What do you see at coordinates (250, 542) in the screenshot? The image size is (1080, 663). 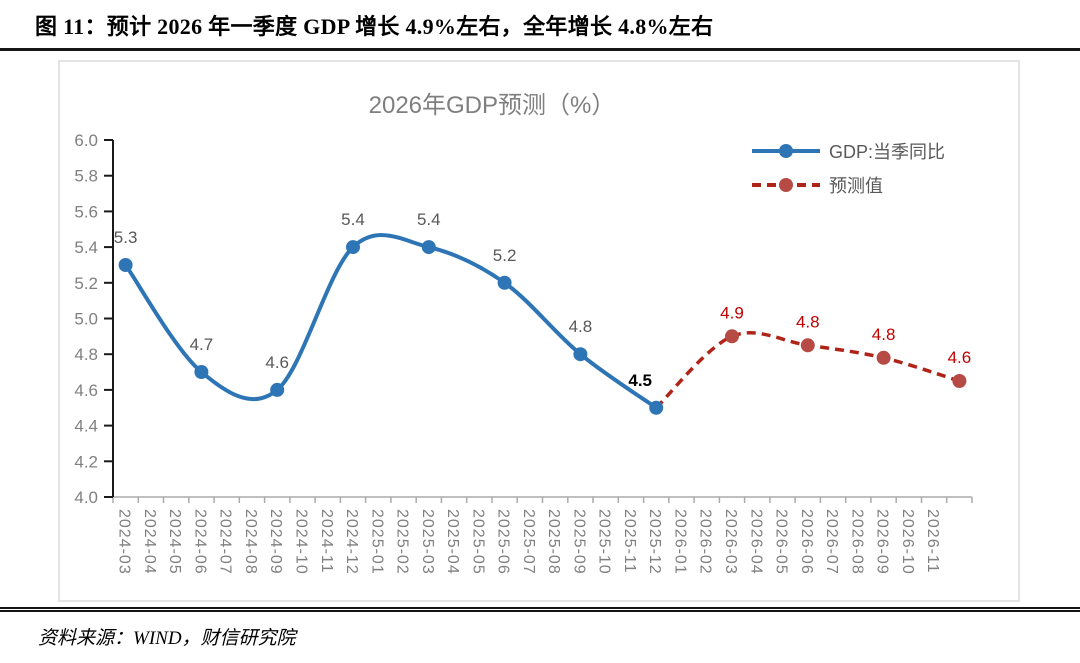 I see `x-axis-label: 2024-08` at bounding box center [250, 542].